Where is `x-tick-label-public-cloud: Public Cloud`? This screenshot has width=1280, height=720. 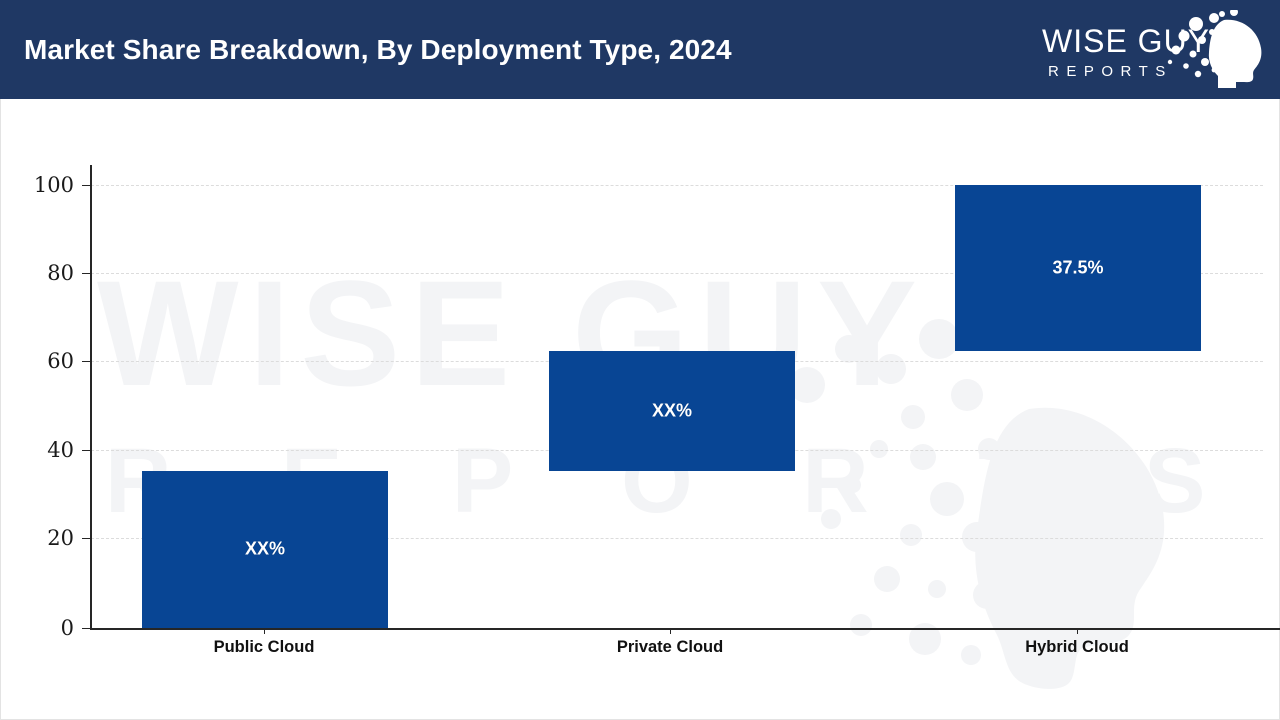 x-tick-label-public-cloud: Public Cloud is located at coordinates (264, 647).